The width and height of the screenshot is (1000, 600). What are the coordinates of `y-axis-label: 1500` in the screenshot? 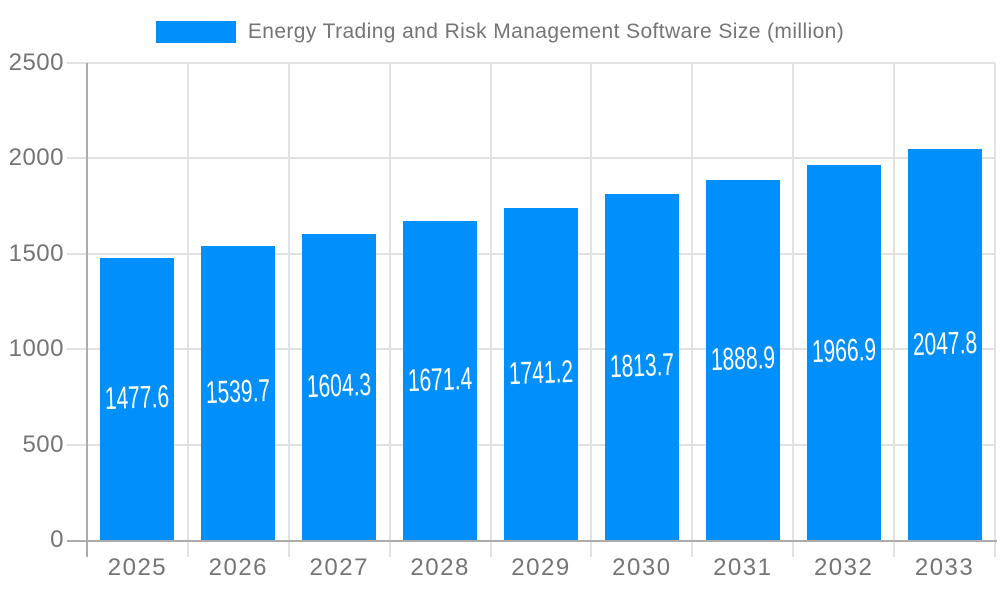 It's located at (36, 253).